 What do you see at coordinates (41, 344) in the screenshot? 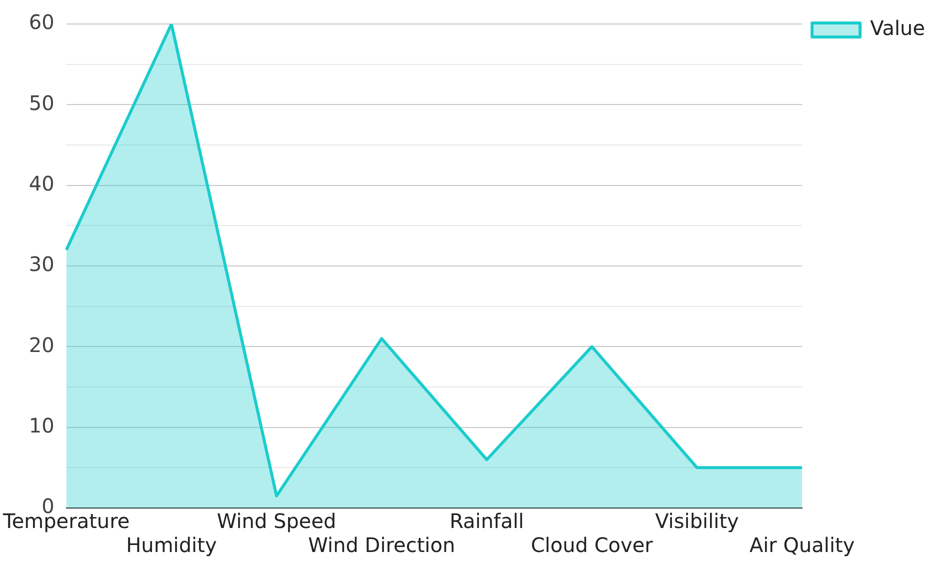
I see `y-tick-label: 20` at bounding box center [41, 344].